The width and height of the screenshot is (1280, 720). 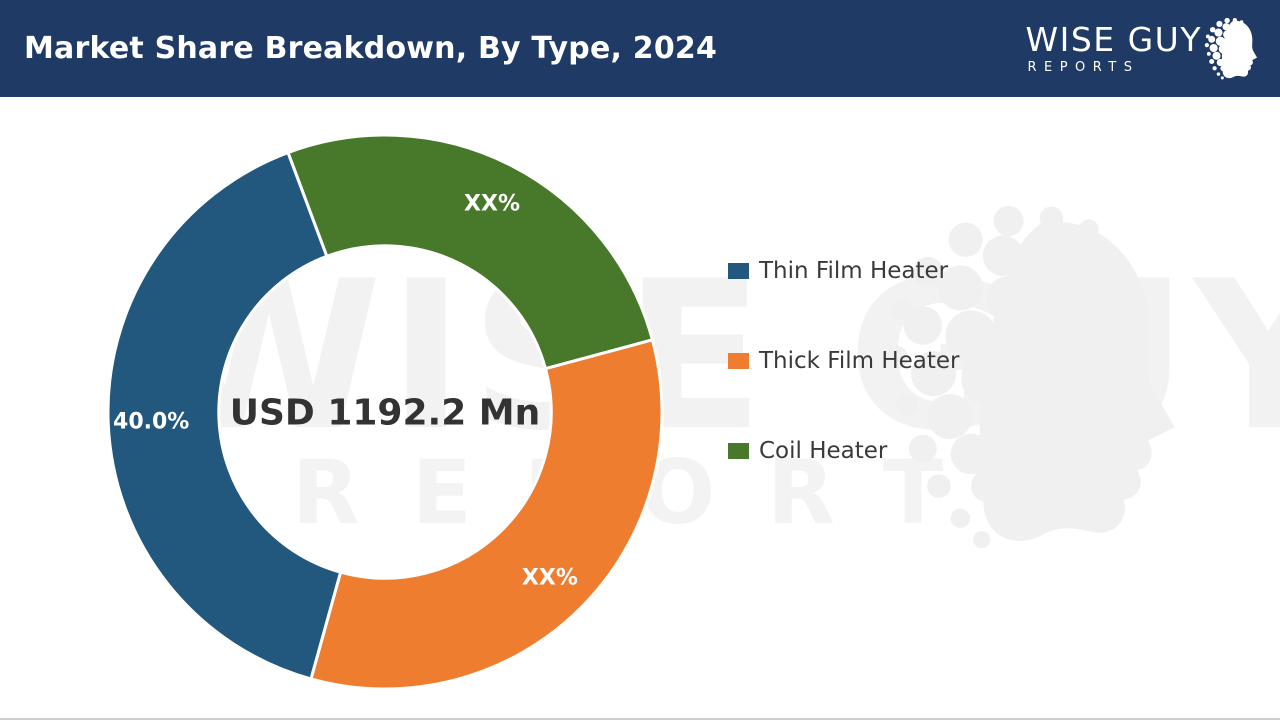 What do you see at coordinates (371, 48) in the screenshot?
I see `page-title: Market Share Breakdown, By Type, 2024` at bounding box center [371, 48].